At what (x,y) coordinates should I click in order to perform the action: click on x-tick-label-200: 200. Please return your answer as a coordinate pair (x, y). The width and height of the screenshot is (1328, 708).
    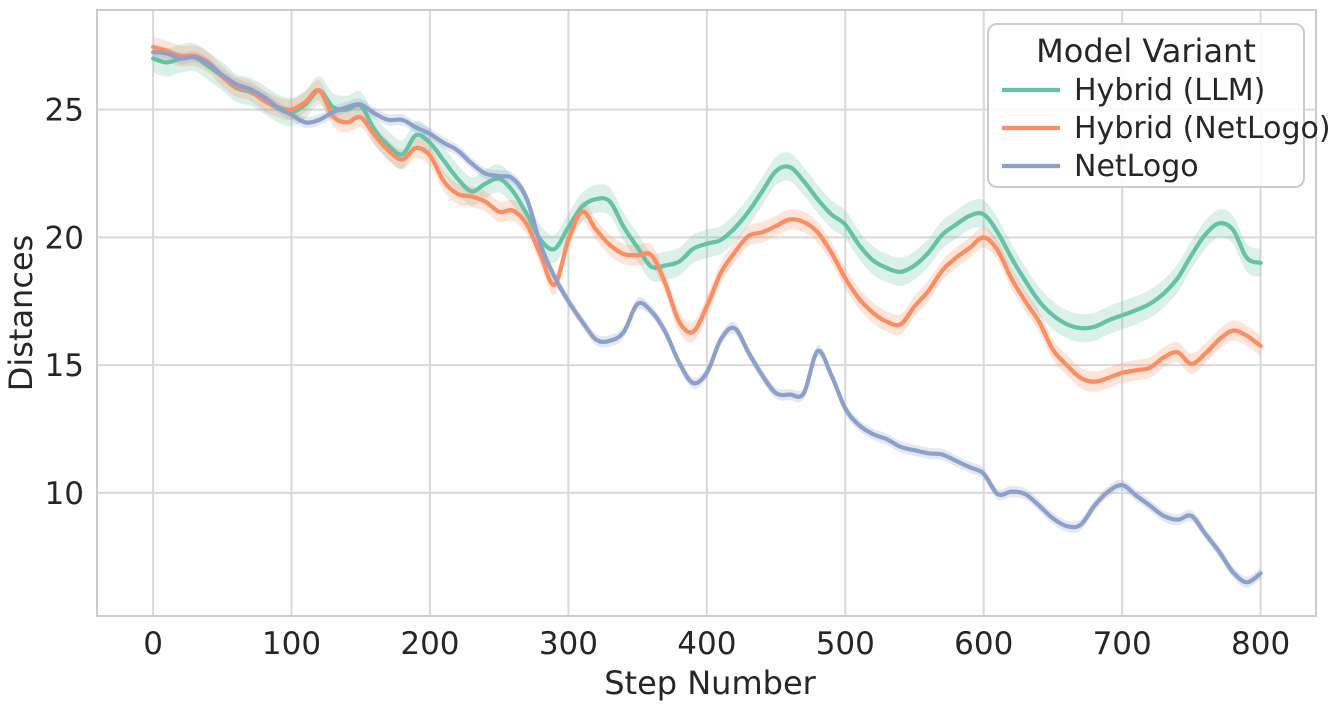
    Looking at the image, I should click on (429, 644).